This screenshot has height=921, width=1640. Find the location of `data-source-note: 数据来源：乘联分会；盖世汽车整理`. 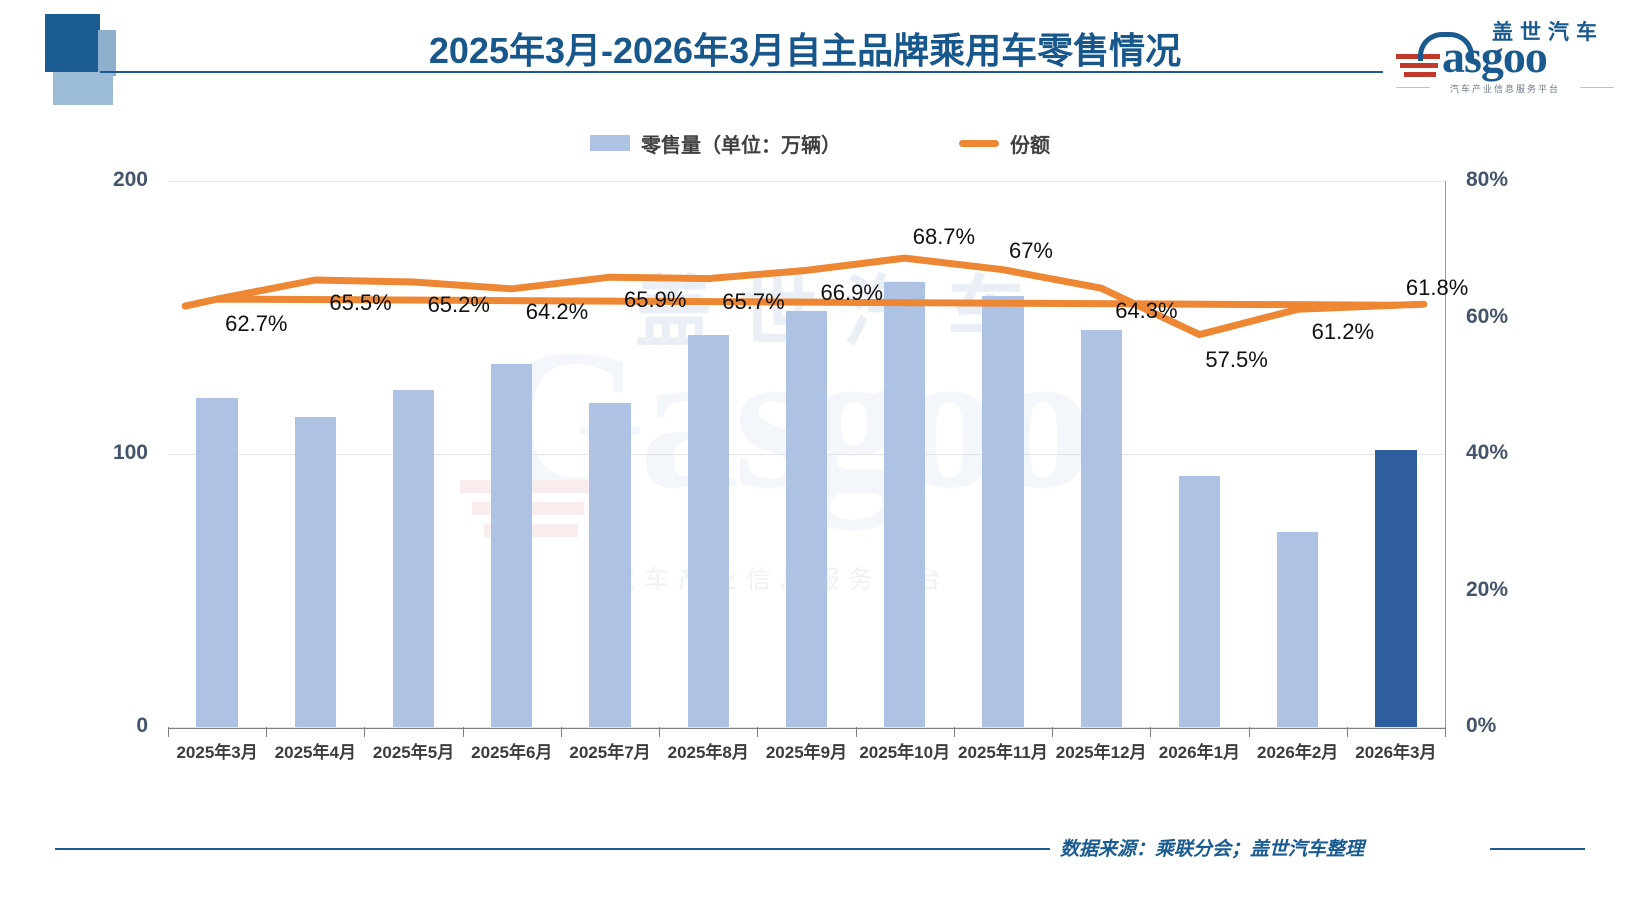

data-source-note: 数据来源：乘联分会；盖世汽车整理 is located at coordinates (1212, 849).